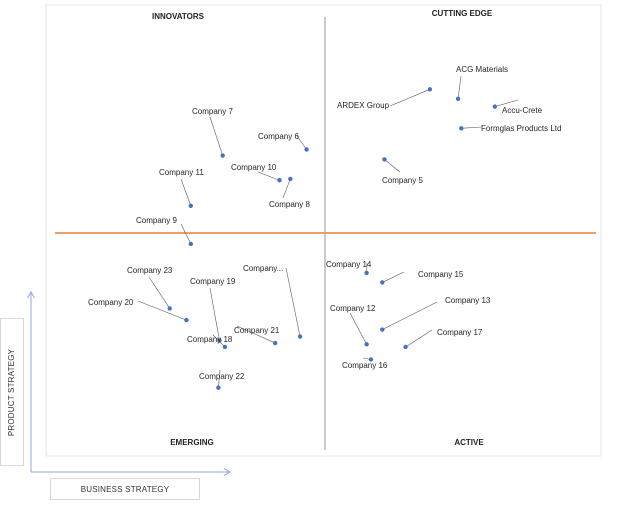 Image resolution: width=640 pixels, height=505 pixels. I want to click on point-label-company-6: Company 6, so click(278, 136).